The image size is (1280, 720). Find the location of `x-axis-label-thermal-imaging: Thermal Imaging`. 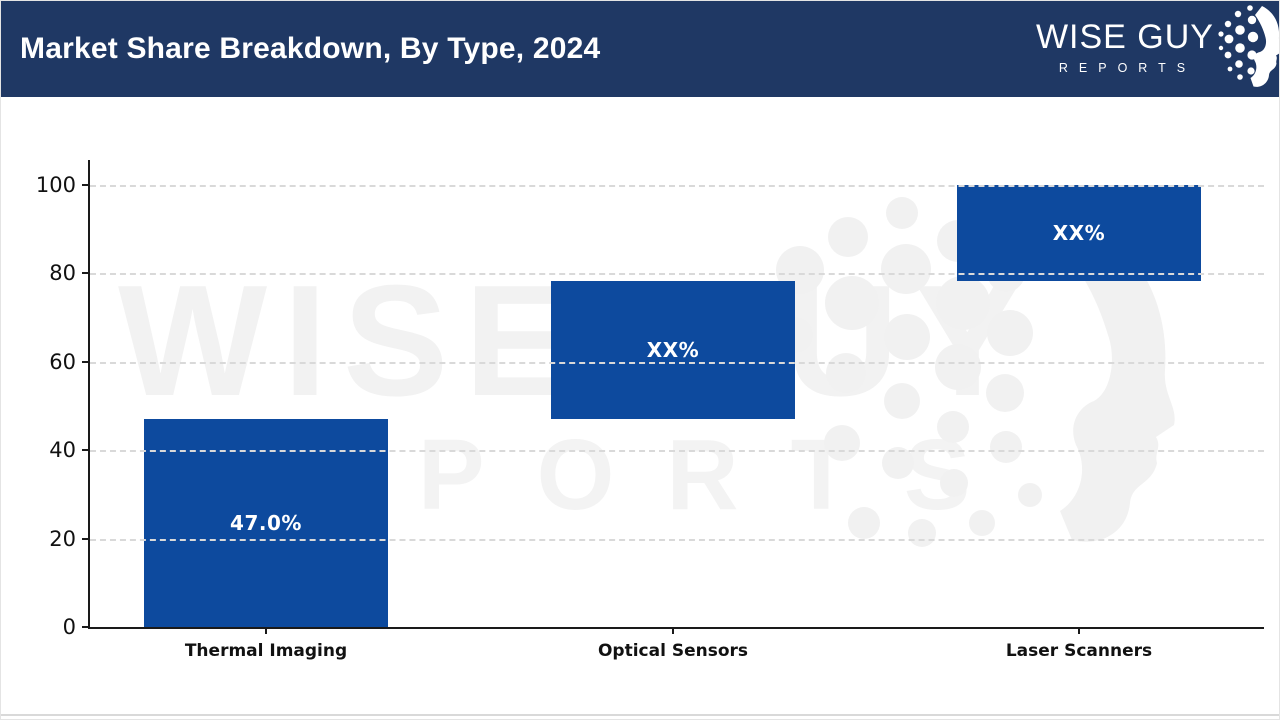

x-axis-label-thermal-imaging: Thermal Imaging is located at coordinates (266, 651).